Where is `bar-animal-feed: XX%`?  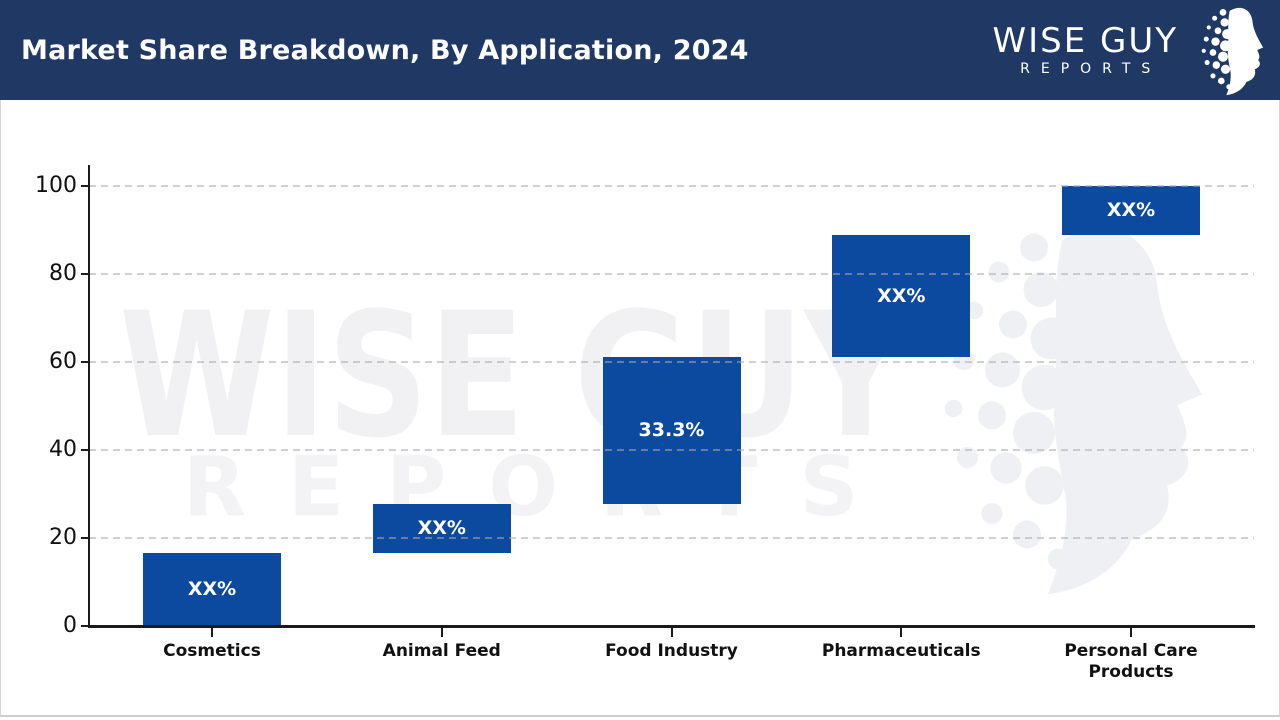 bar-animal-feed: XX% is located at coordinates (441, 528).